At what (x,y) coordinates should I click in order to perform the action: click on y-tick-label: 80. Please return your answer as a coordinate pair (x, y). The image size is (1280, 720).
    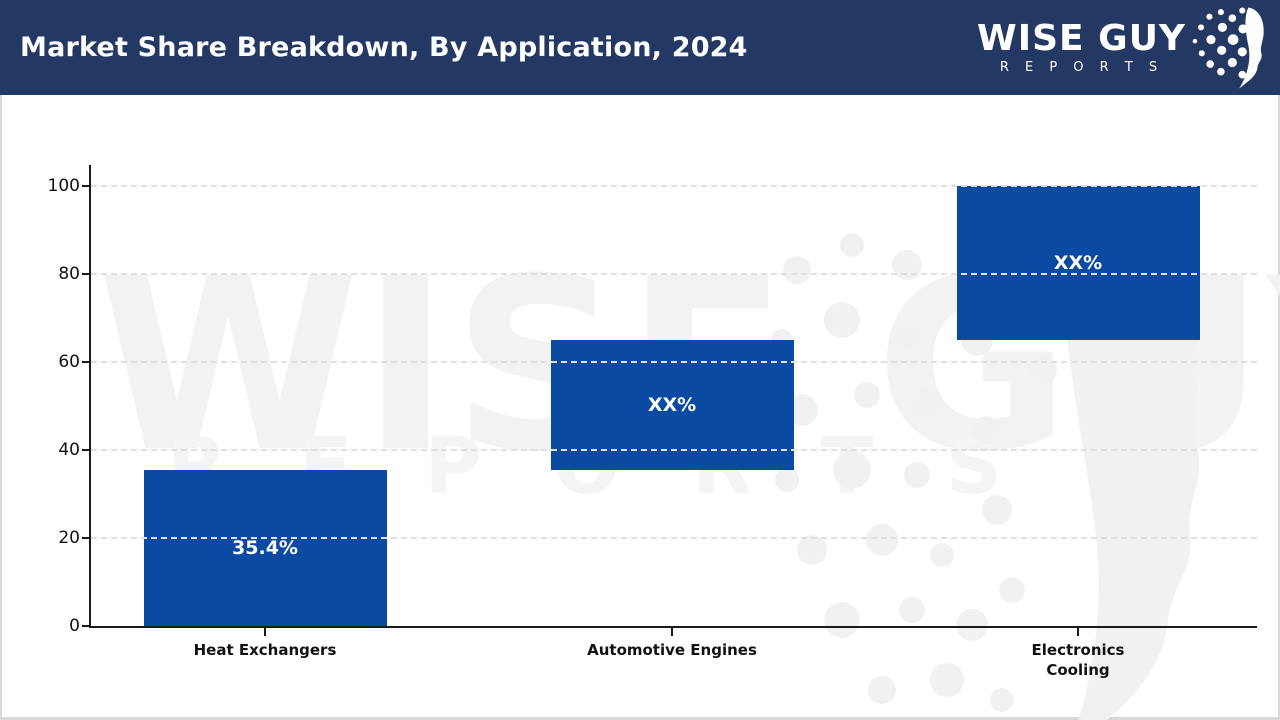
    Looking at the image, I should click on (69, 274).